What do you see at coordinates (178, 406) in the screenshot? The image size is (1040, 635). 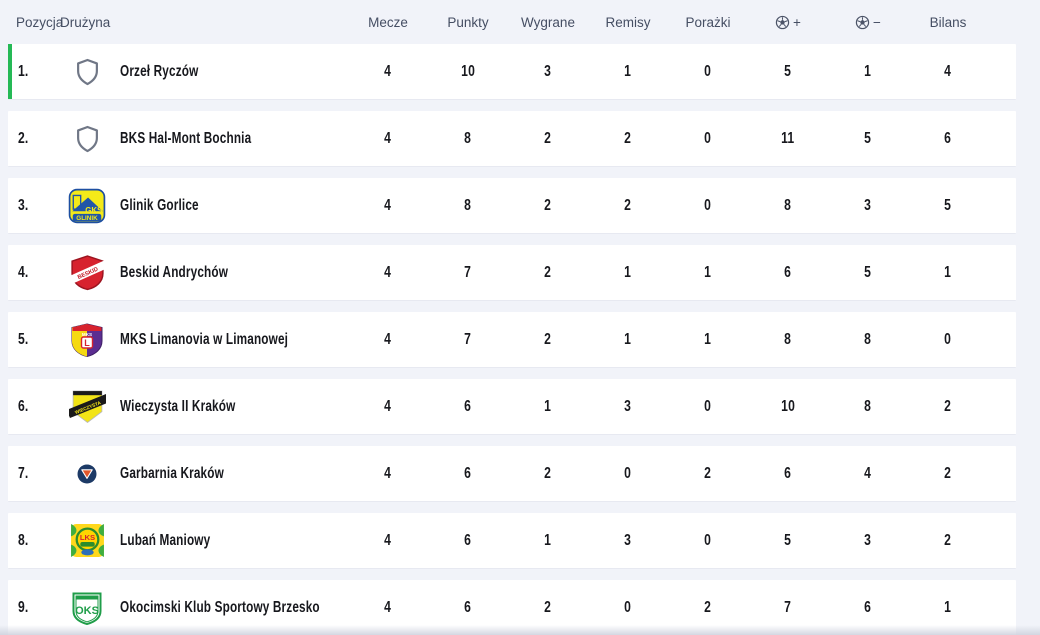 I see `team-name: Wieczysta II Kraków` at bounding box center [178, 406].